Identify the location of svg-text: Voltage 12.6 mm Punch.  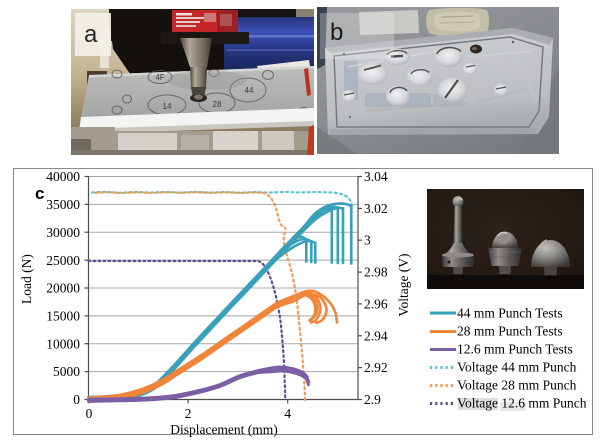
(522, 403).